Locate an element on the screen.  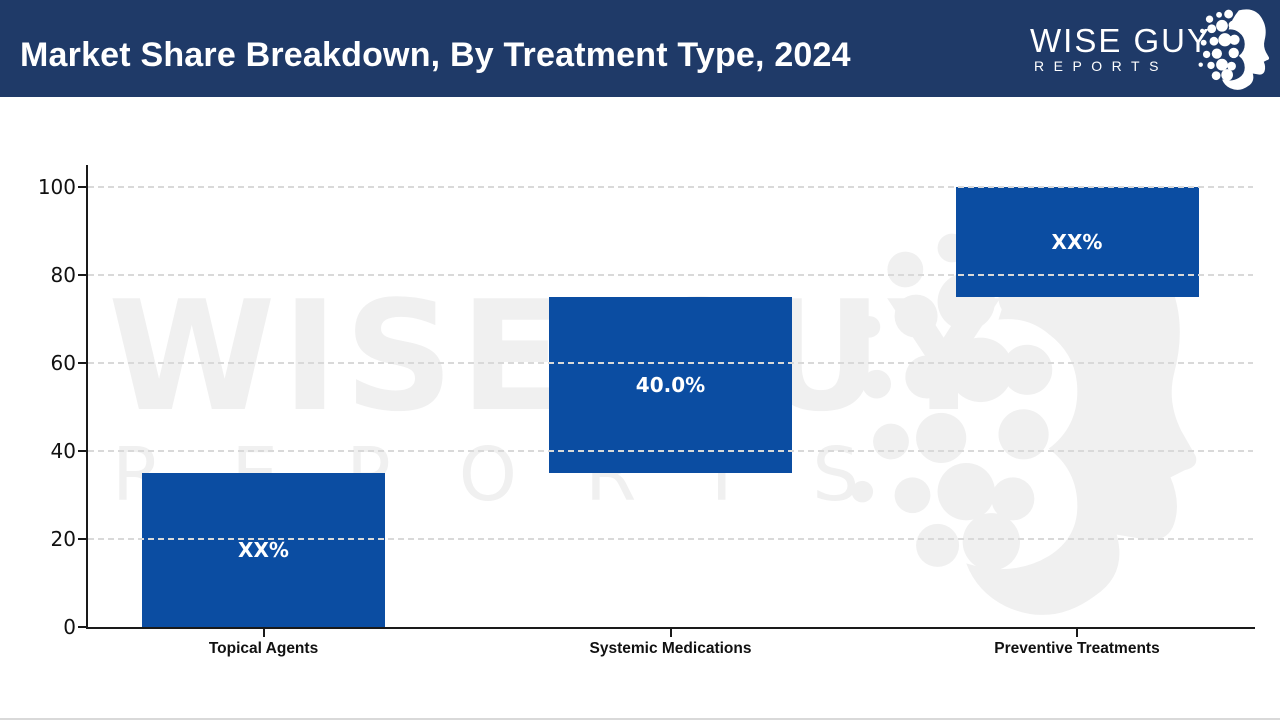
y-tick-label: 40 is located at coordinates (63, 451).